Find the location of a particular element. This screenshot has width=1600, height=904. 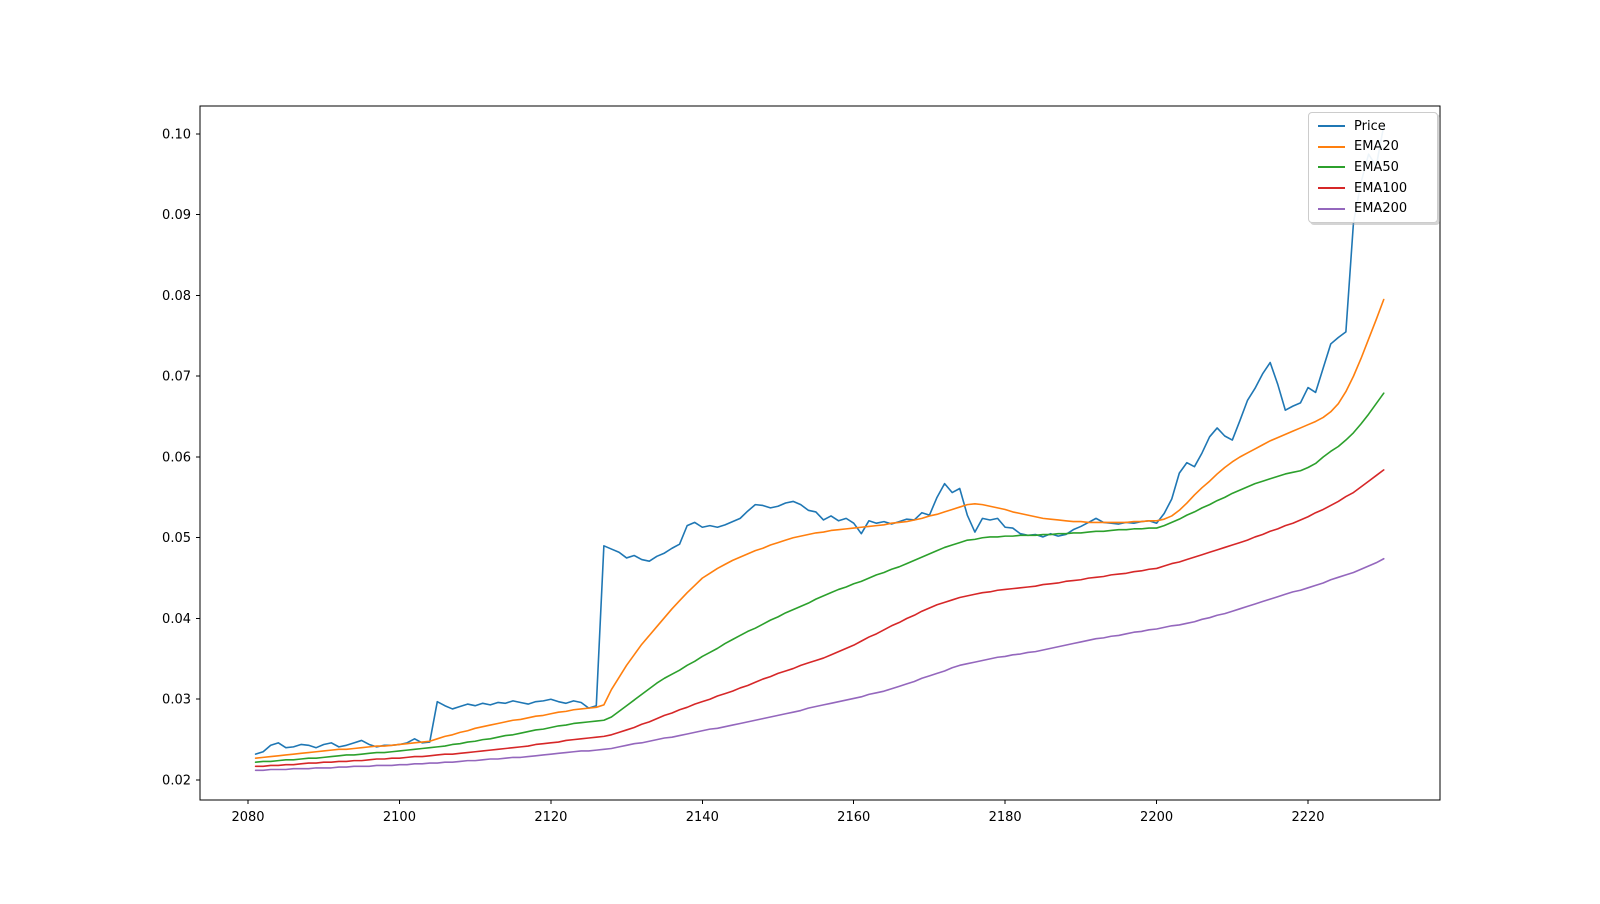

x-tick-label: 2120 is located at coordinates (550, 817).